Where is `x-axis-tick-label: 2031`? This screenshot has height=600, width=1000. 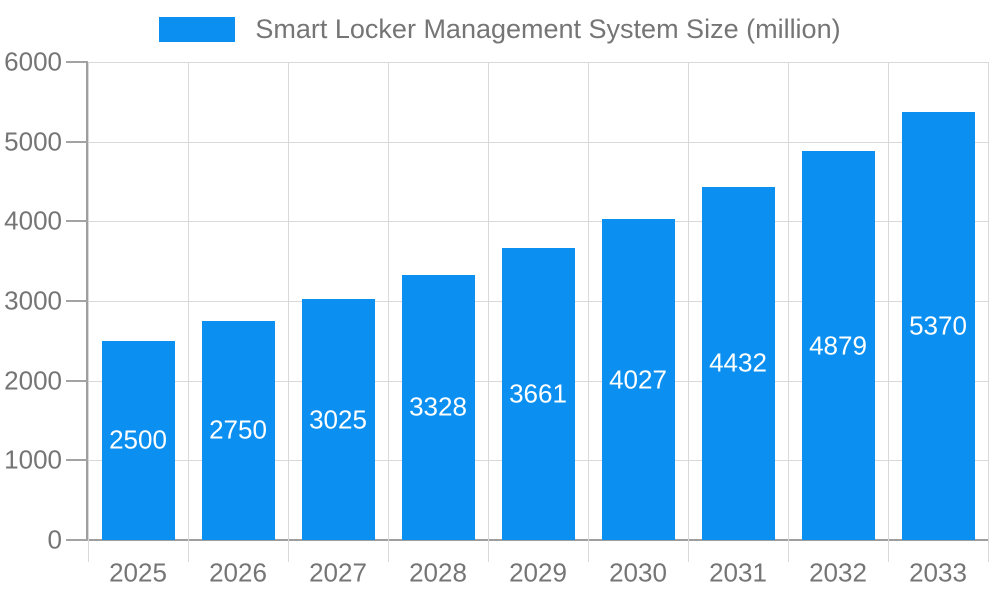
x-axis-tick-label: 2031 is located at coordinates (738, 572).